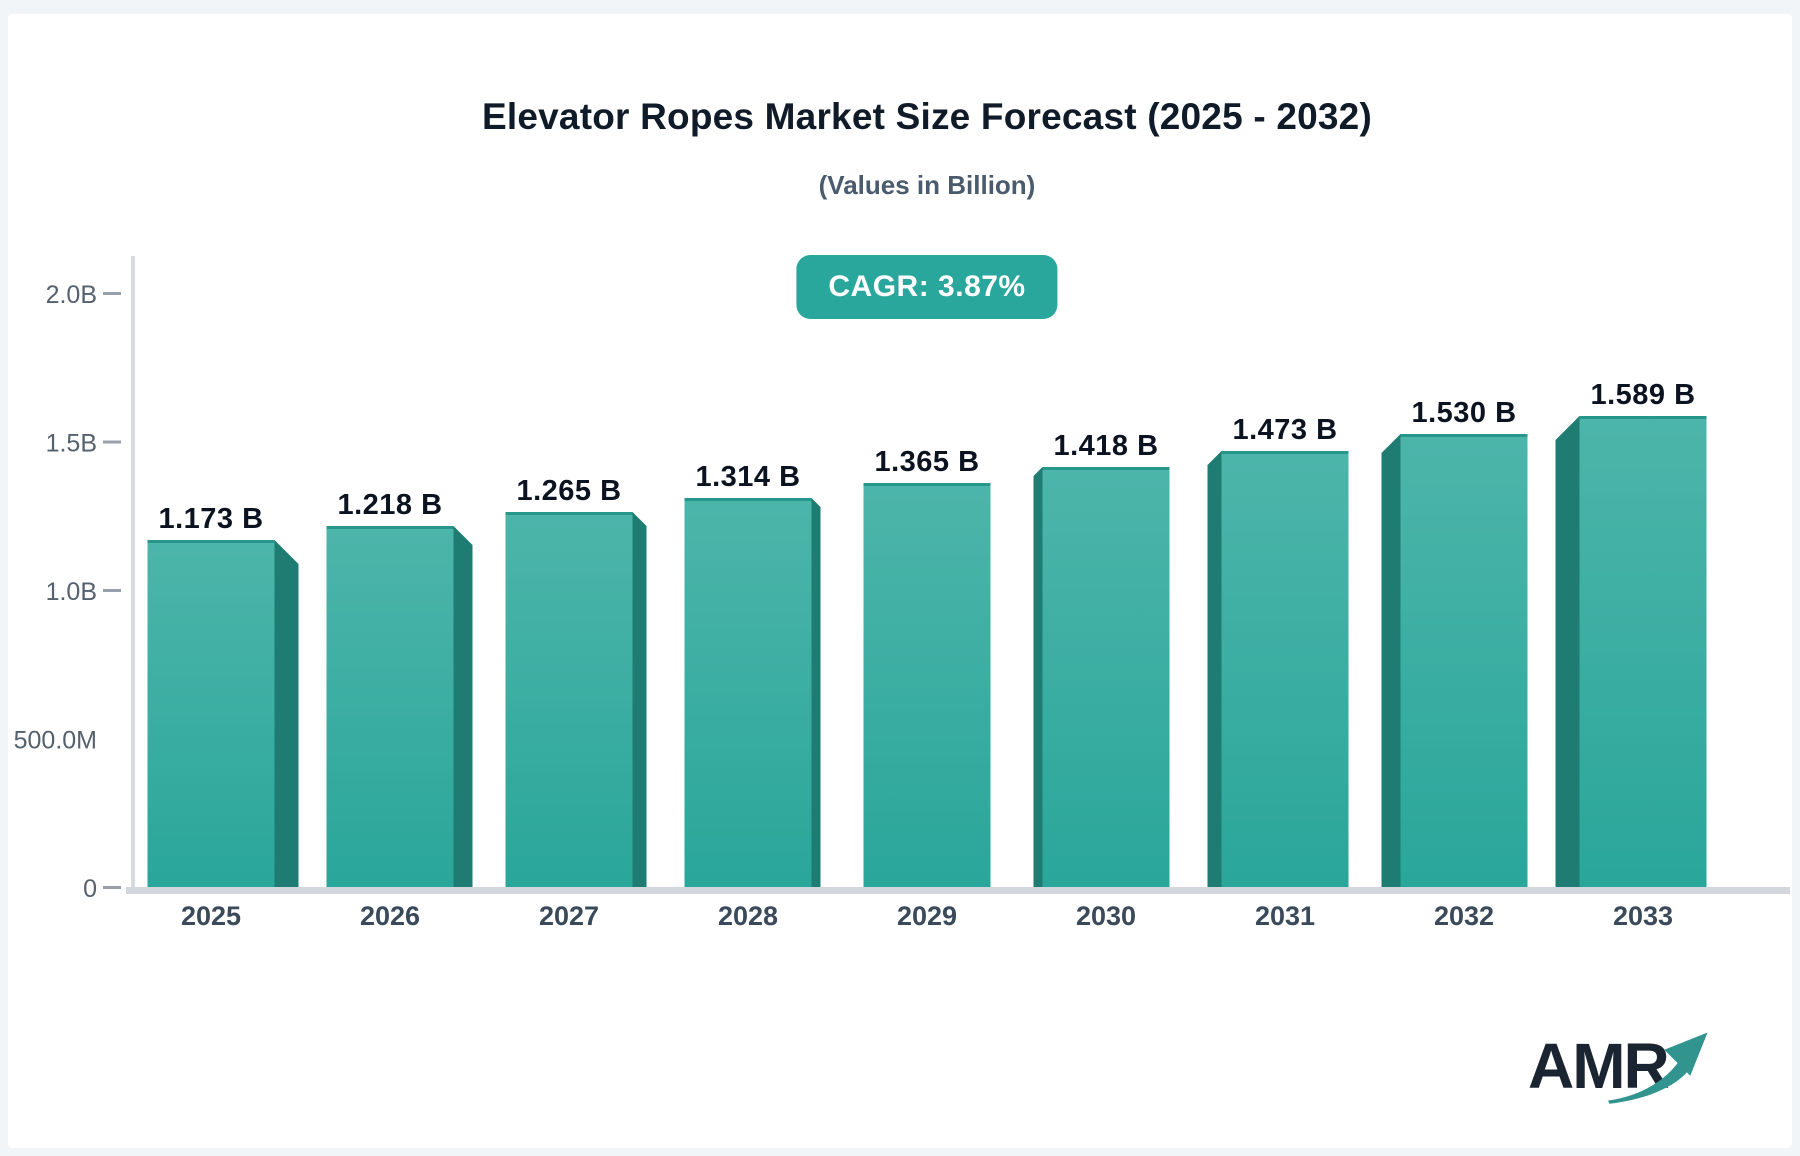 This screenshot has width=1800, height=1156. What do you see at coordinates (927, 287) in the screenshot?
I see `cagr-badge: CAGR: 3.87%` at bounding box center [927, 287].